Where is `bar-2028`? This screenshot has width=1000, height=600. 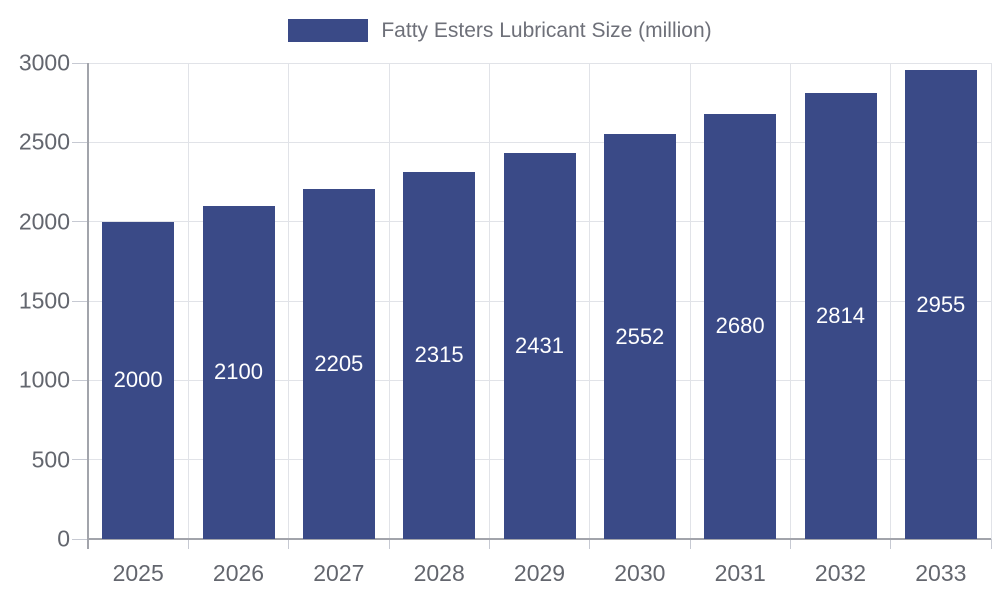 bar-2028 is located at coordinates (439, 355).